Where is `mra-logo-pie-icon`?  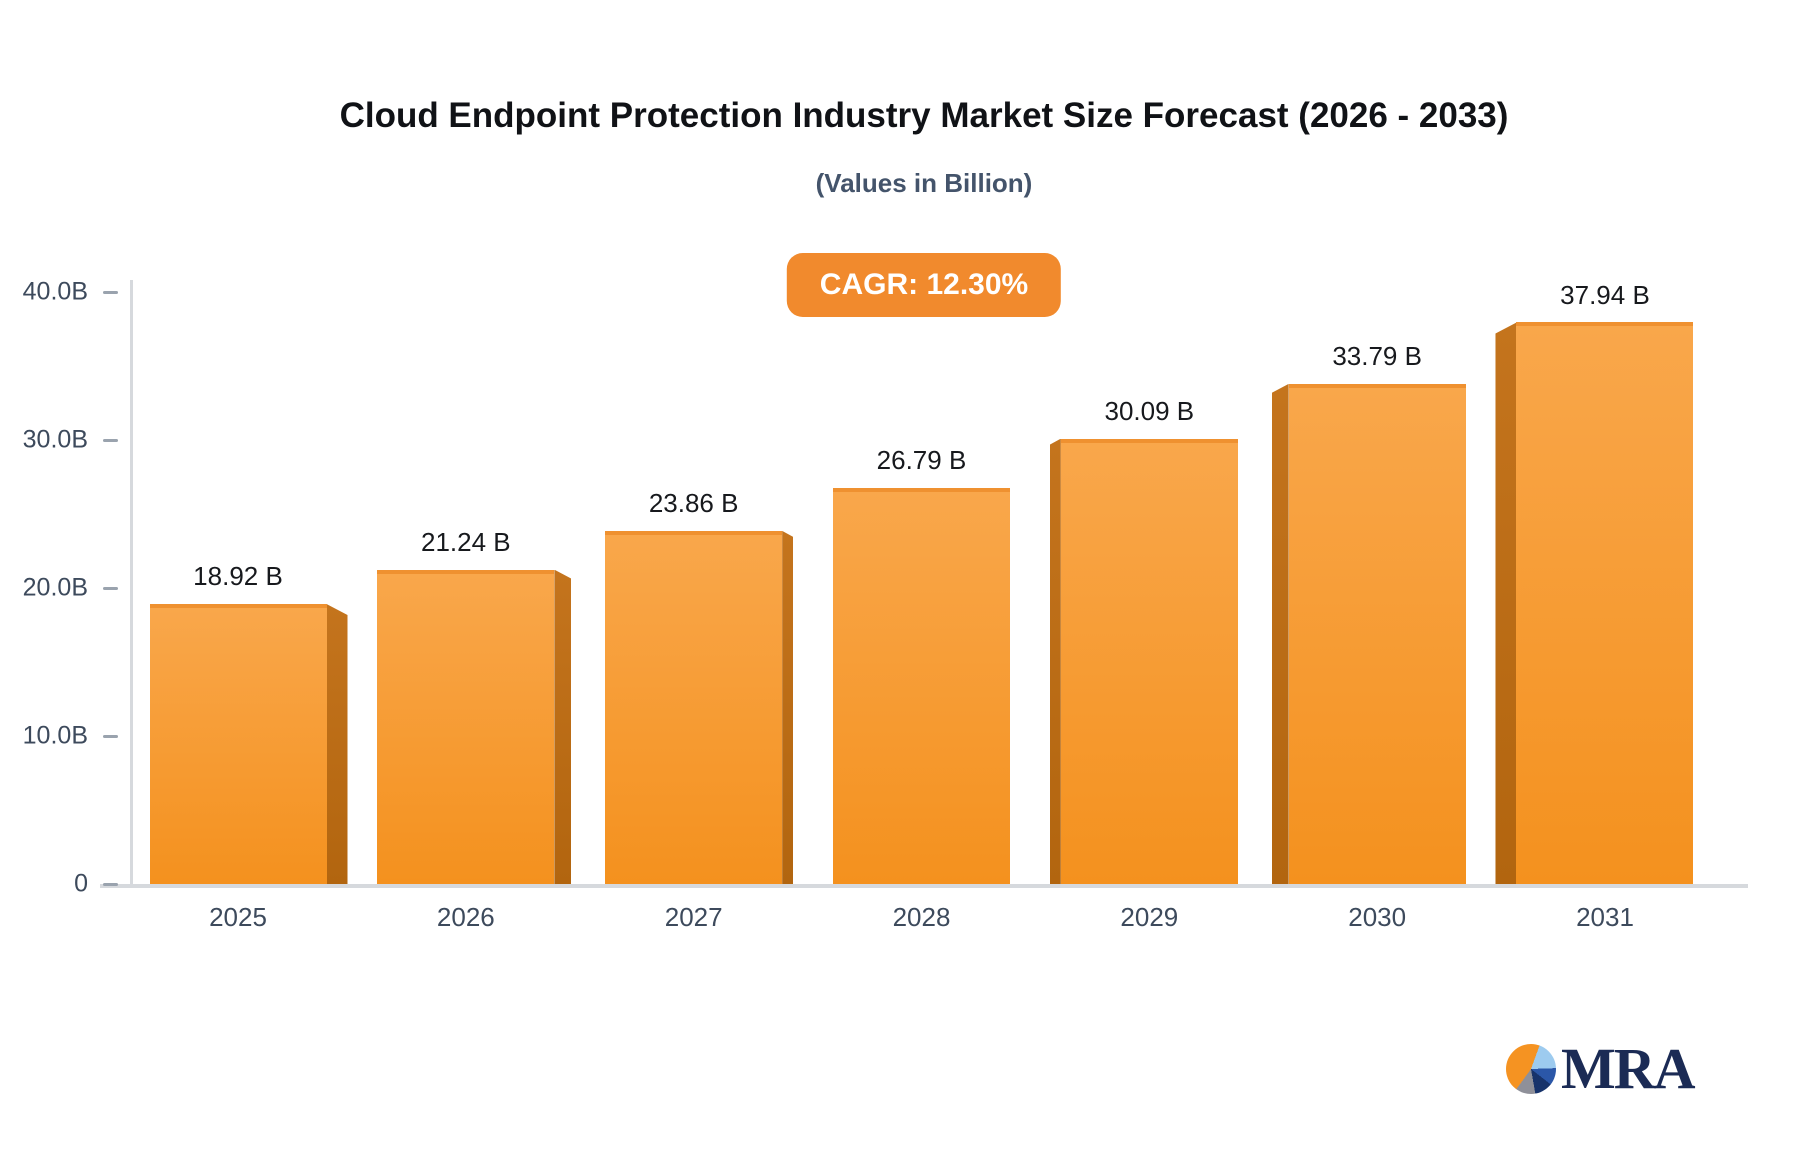 mra-logo-pie-icon is located at coordinates (1531, 1069).